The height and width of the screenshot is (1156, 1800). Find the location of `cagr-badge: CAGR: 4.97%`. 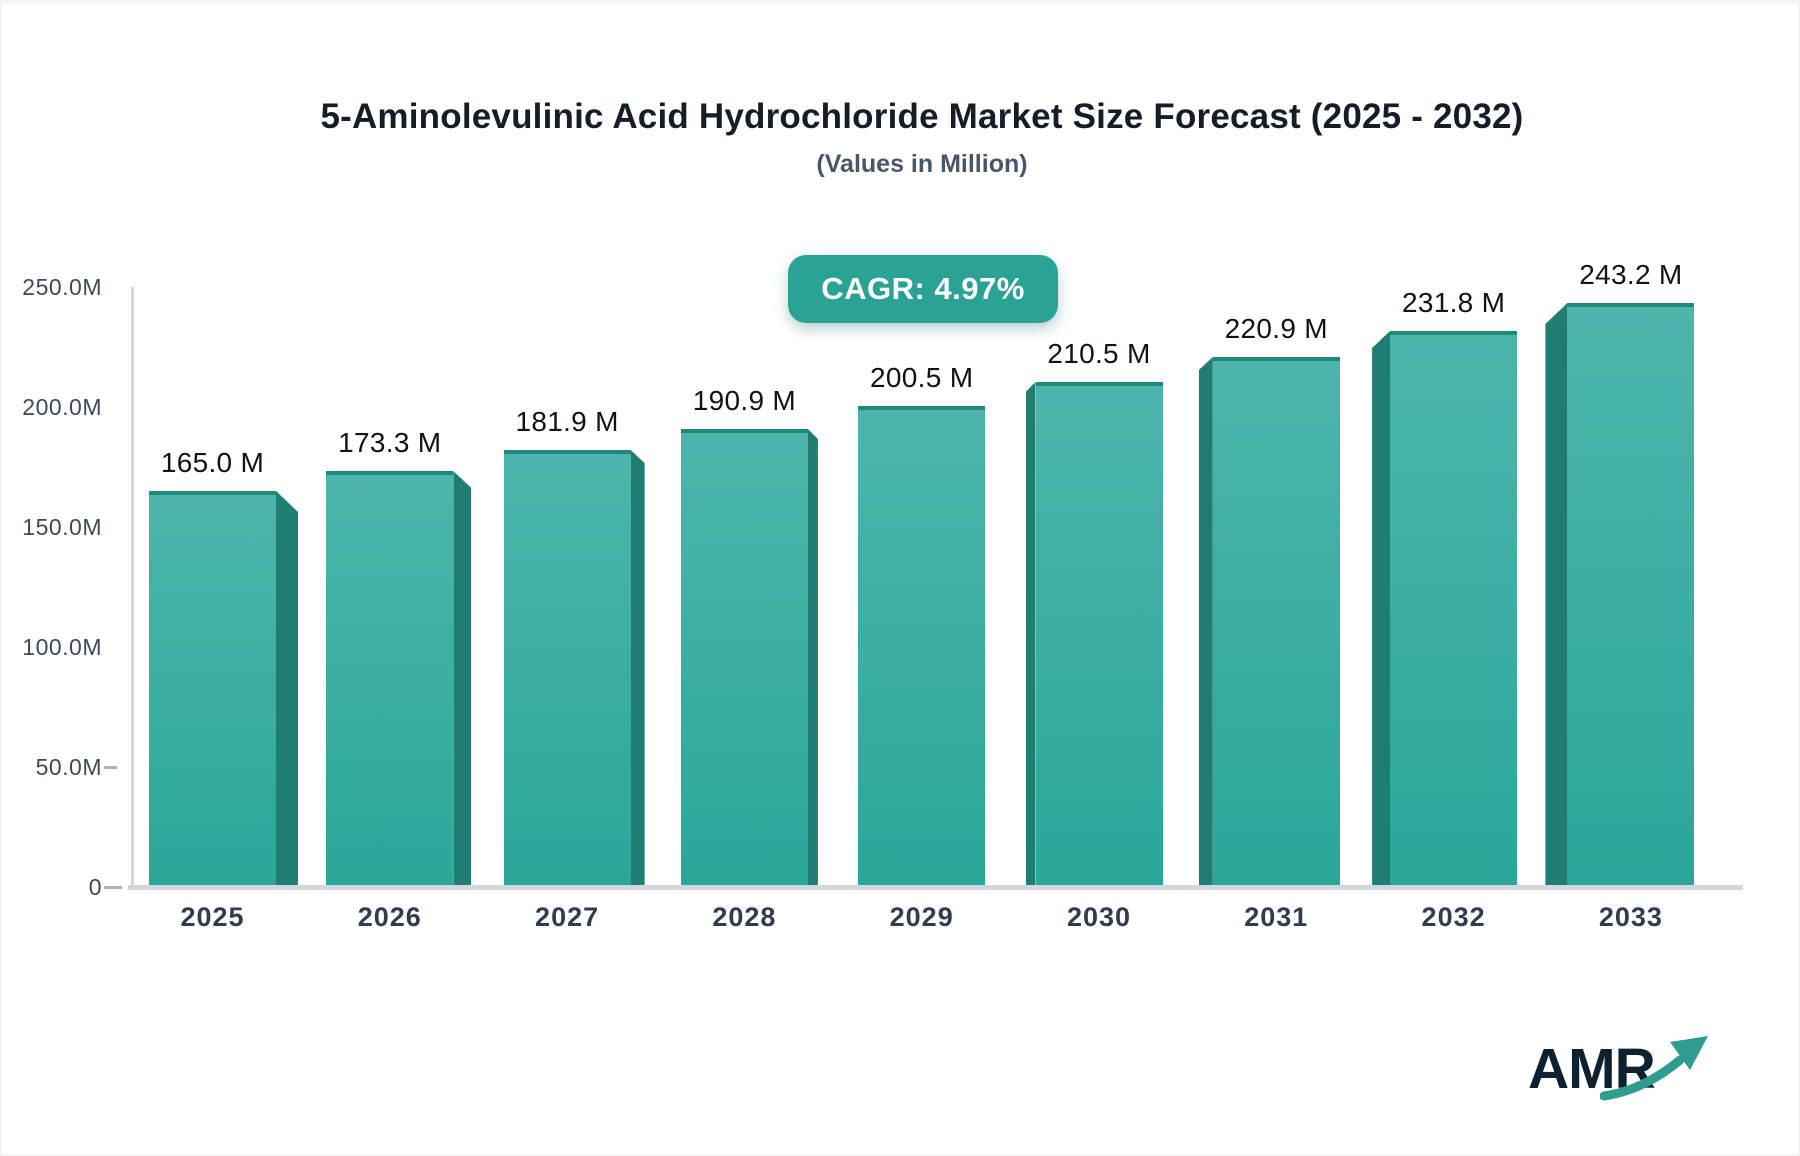

cagr-badge: CAGR: 4.97% is located at coordinates (923, 289).